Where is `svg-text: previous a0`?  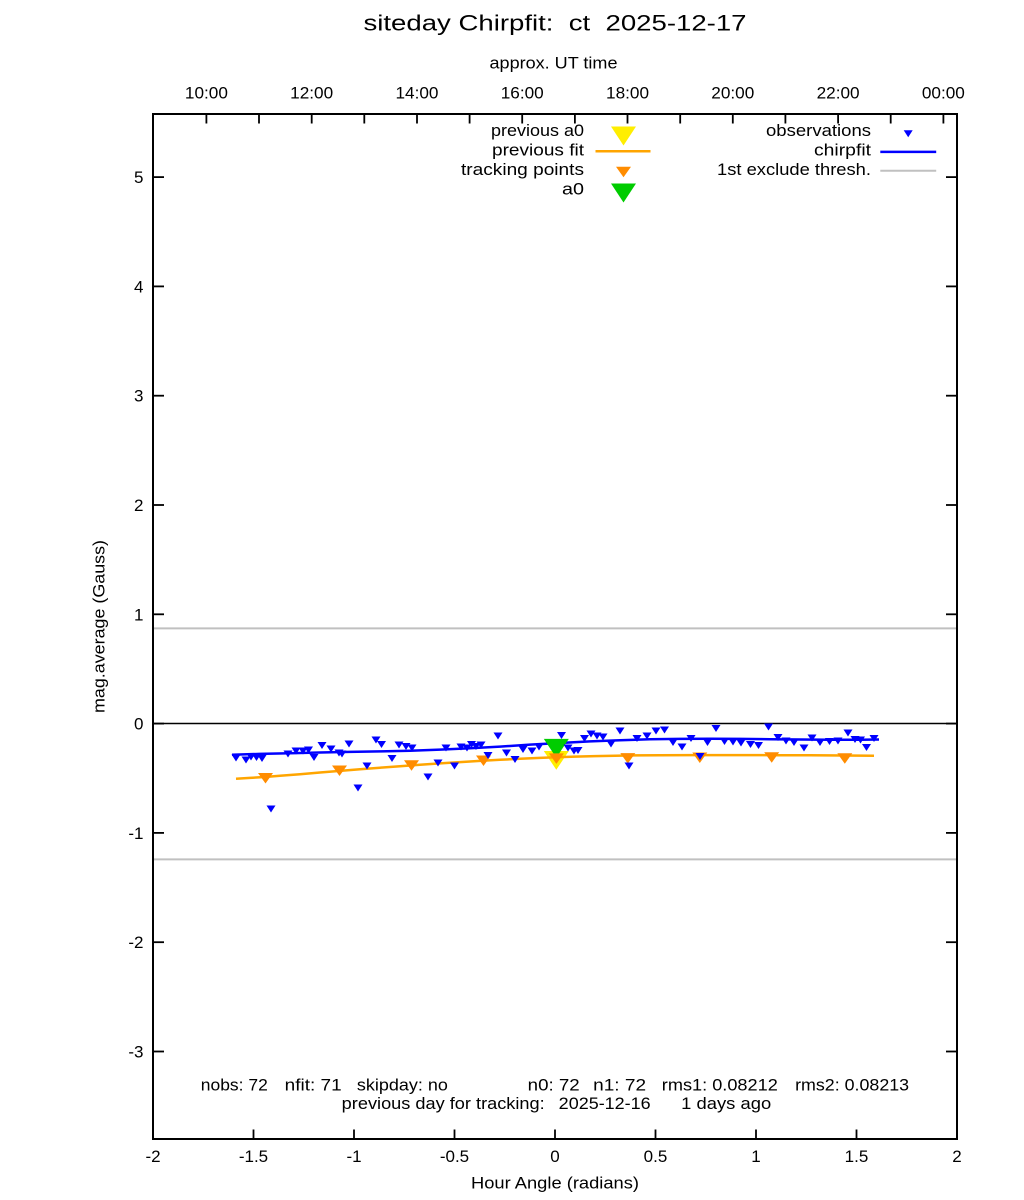
svg-text: previous a0 is located at coordinates (537, 130).